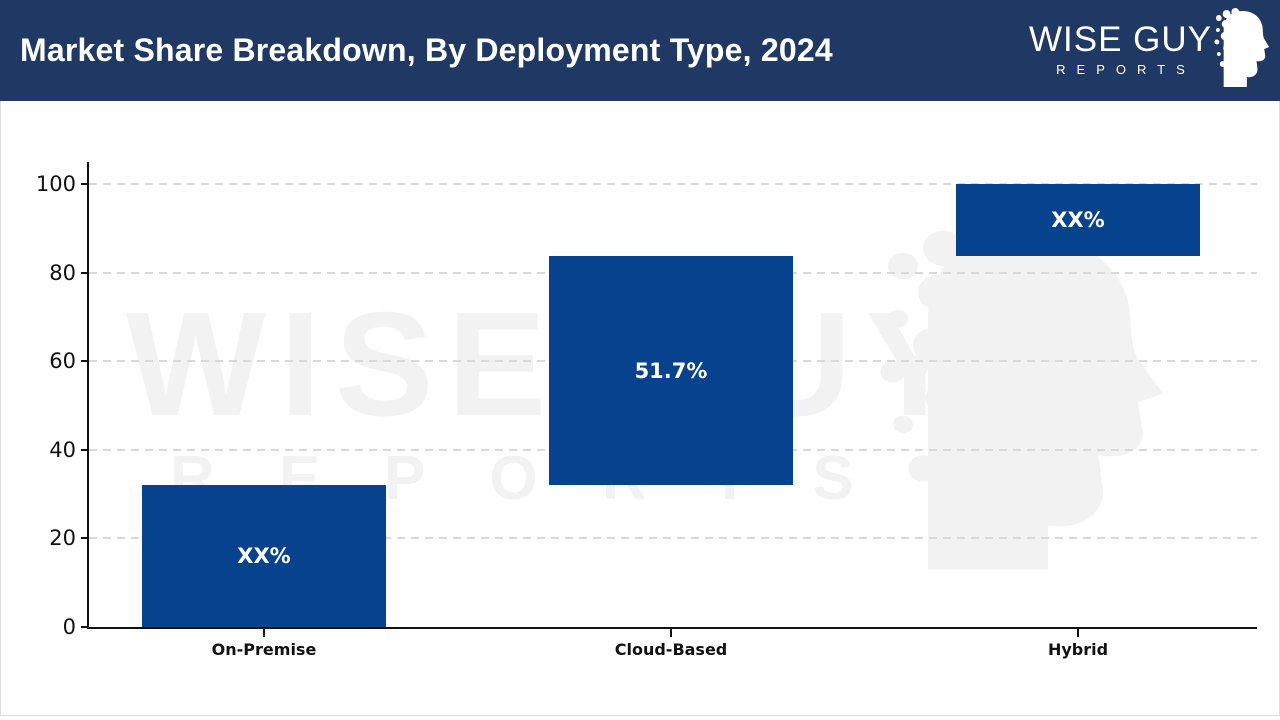 This screenshot has height=720, width=1280. Describe the element at coordinates (55, 184) in the screenshot. I see `y-tick-label: 100` at that location.